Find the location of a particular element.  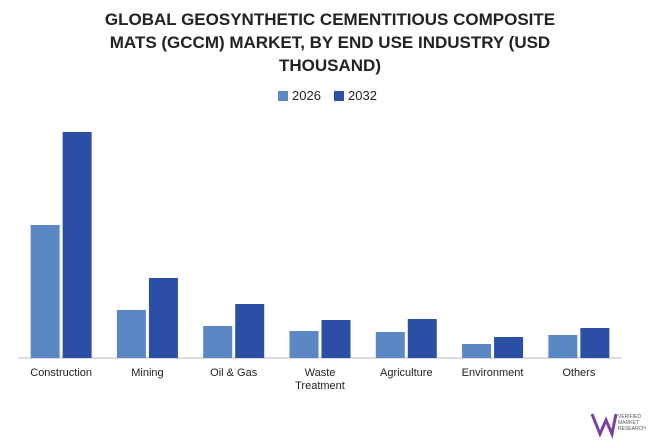

x-tick-label: Others is located at coordinates (579, 373).